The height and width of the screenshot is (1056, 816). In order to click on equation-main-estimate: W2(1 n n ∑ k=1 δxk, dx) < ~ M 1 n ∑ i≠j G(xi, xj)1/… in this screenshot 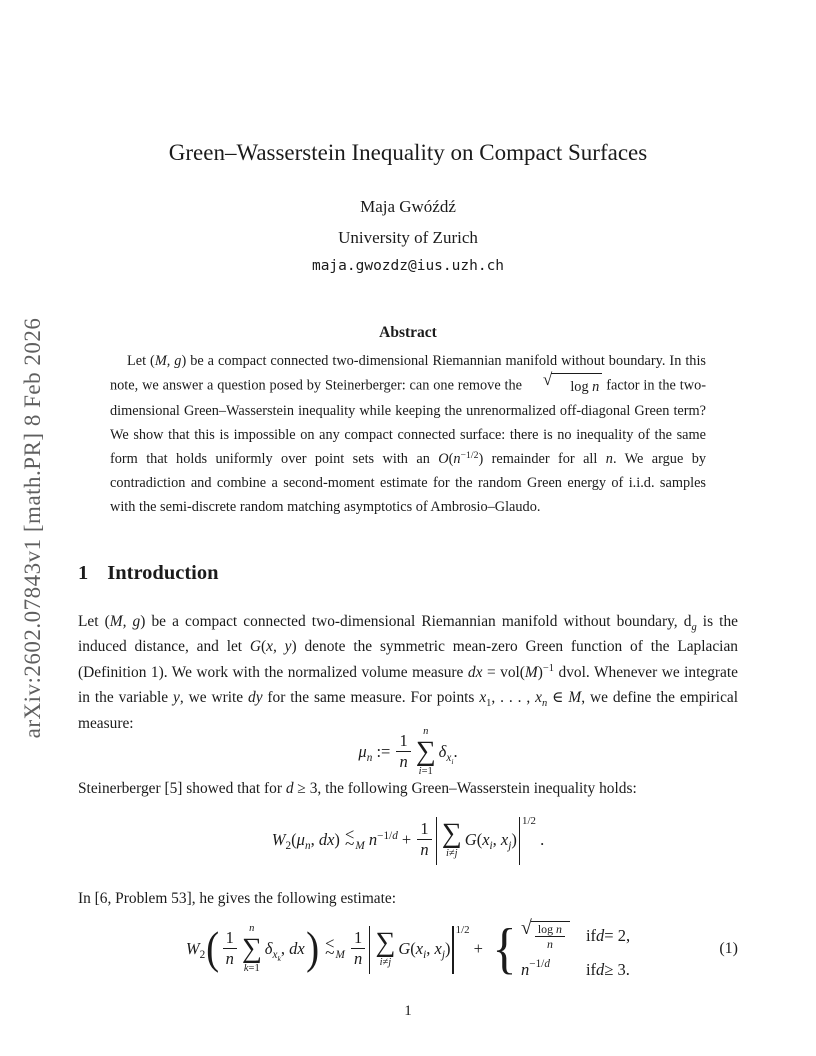, I will do `click(408, 949)`.